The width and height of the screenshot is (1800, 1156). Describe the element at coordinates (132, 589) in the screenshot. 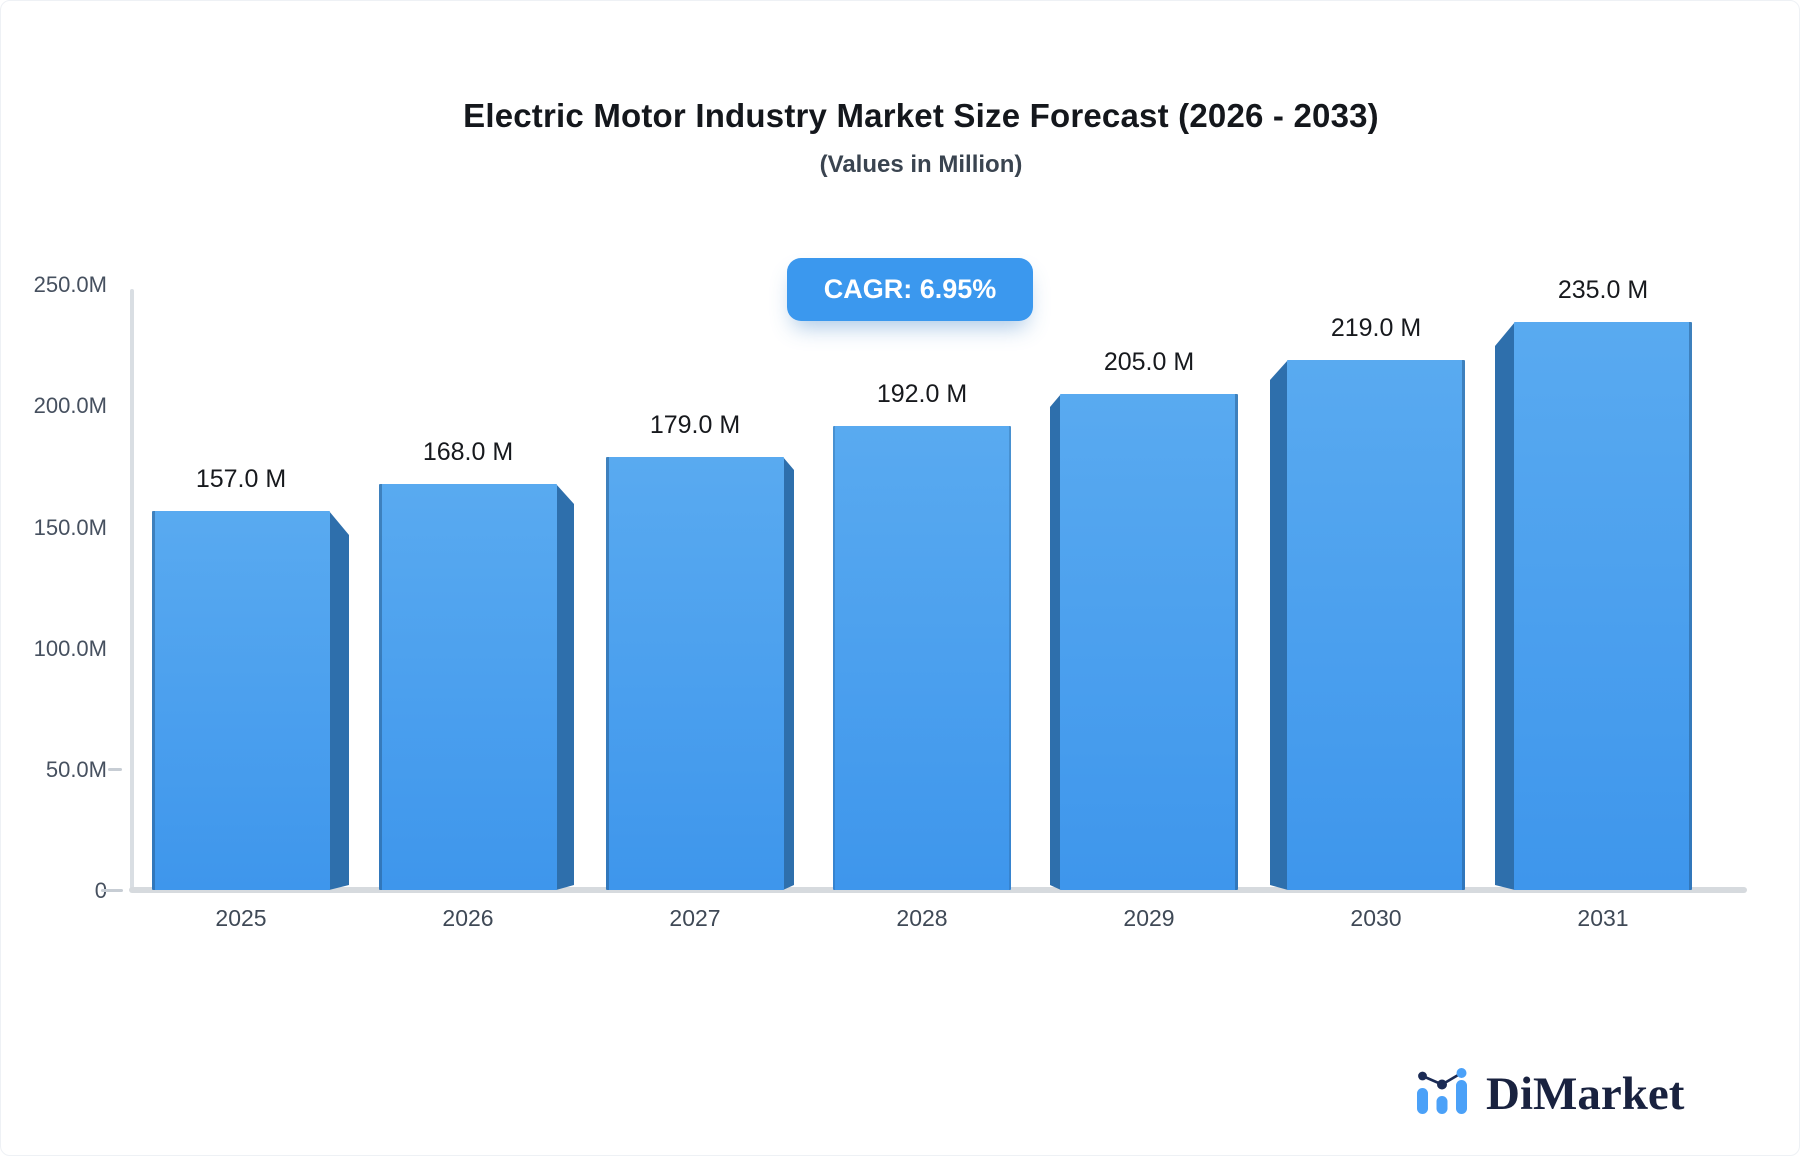

I see `y-axis-line` at that location.